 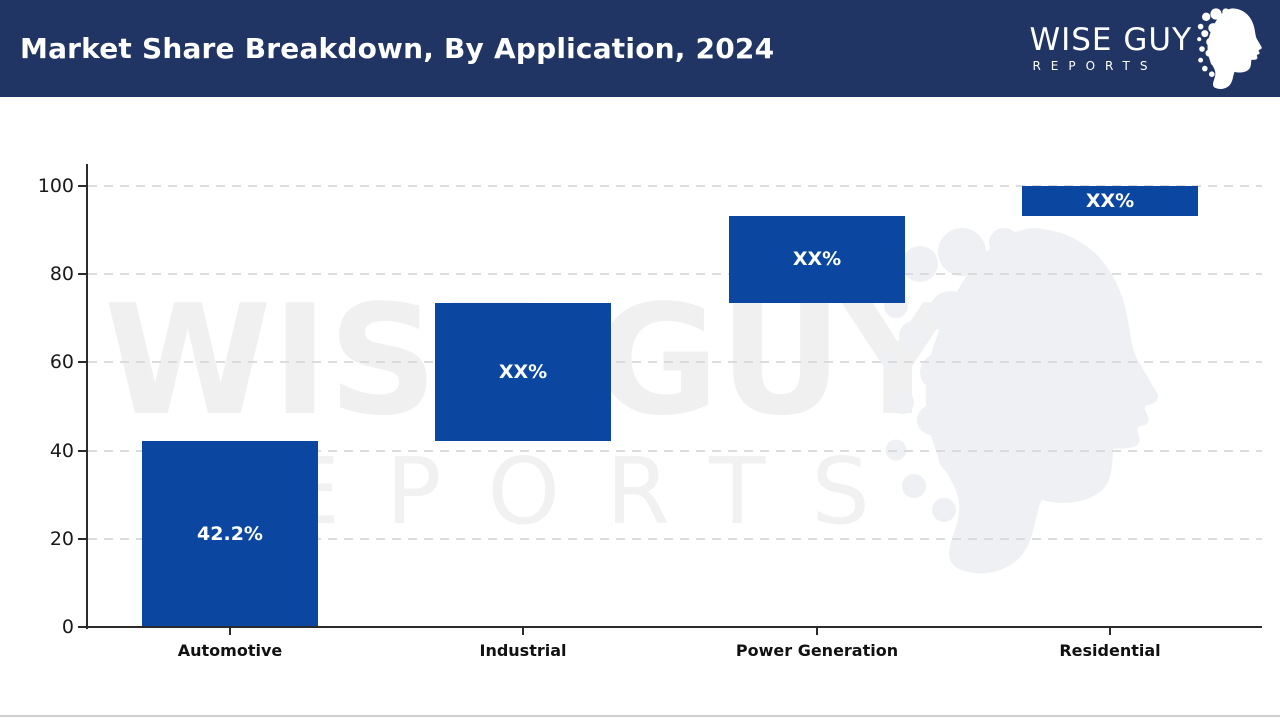 I want to click on x-tick-mark-automotive, so click(x=230, y=631).